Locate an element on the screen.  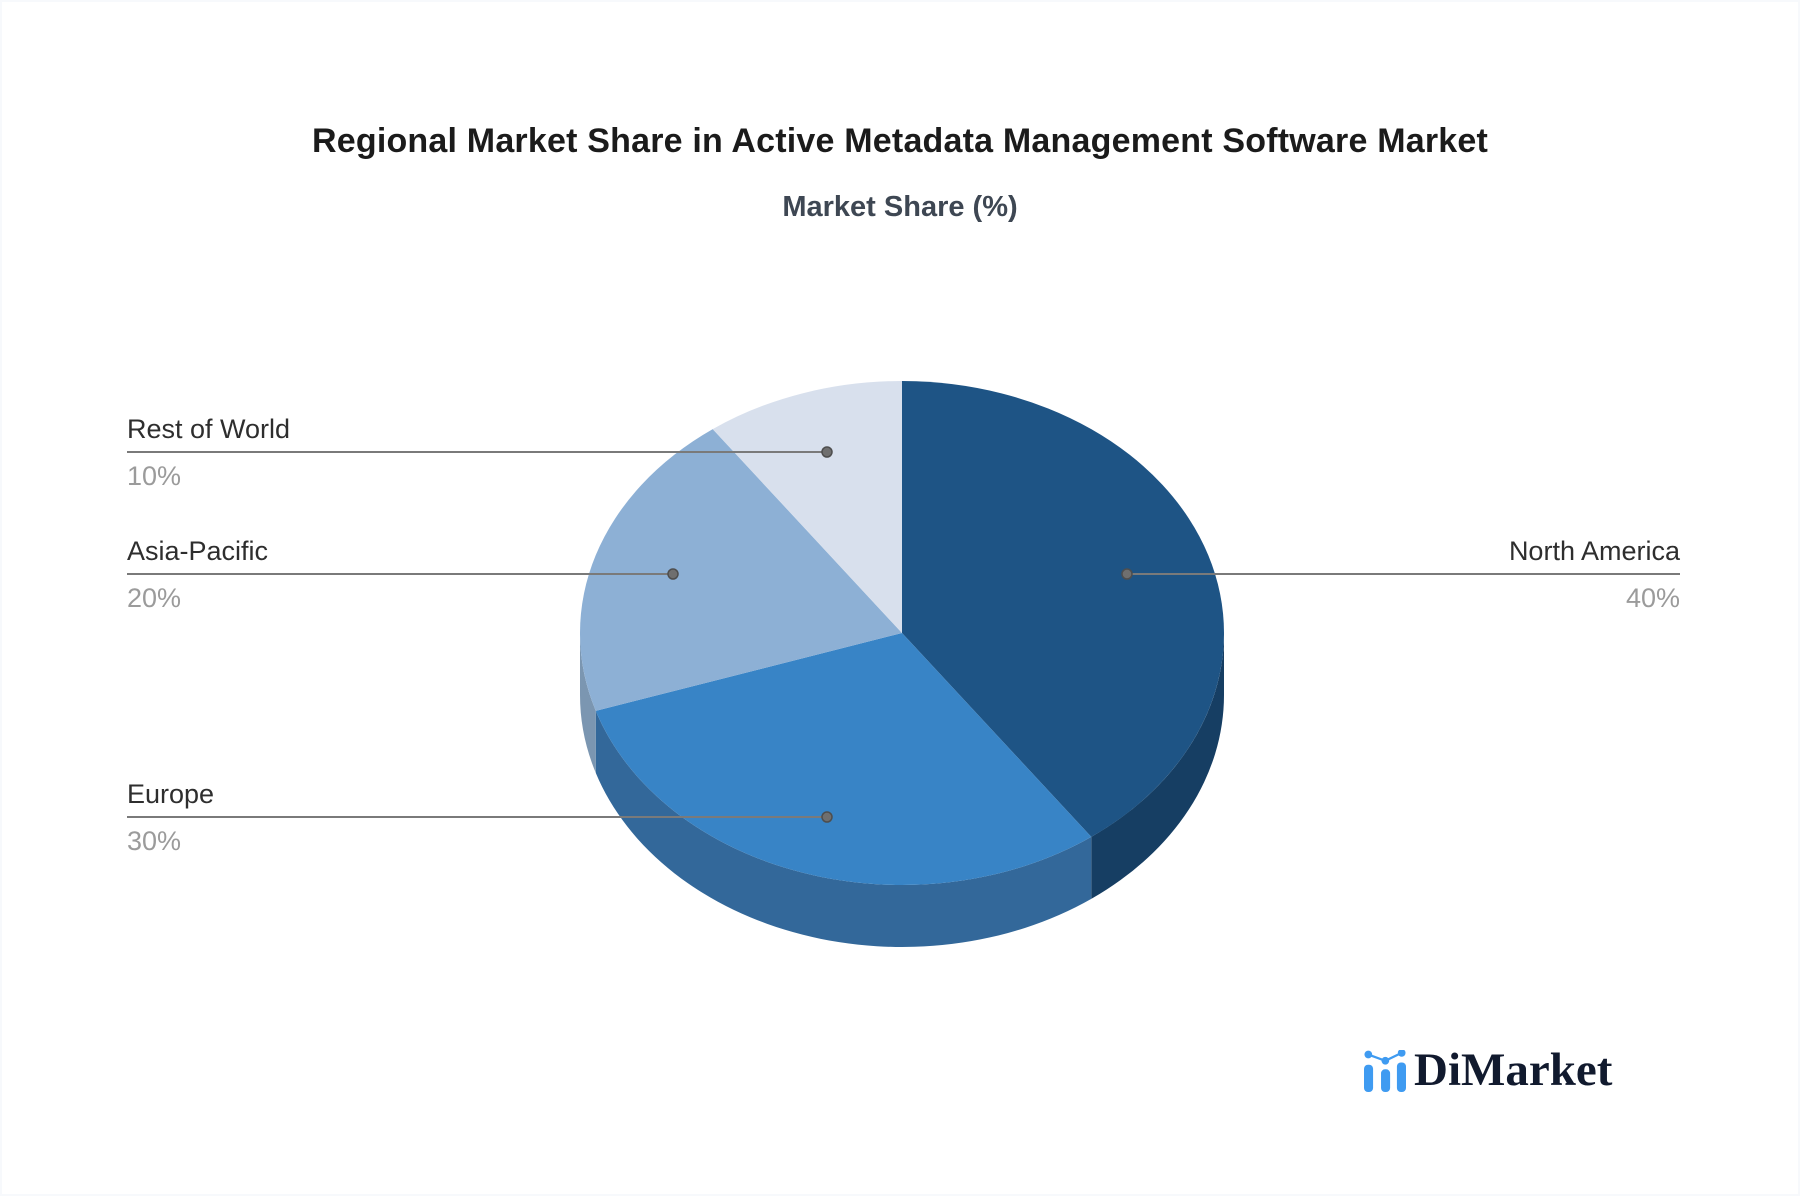
dimarket-logo: DiMarket is located at coordinates (1524, 1074).